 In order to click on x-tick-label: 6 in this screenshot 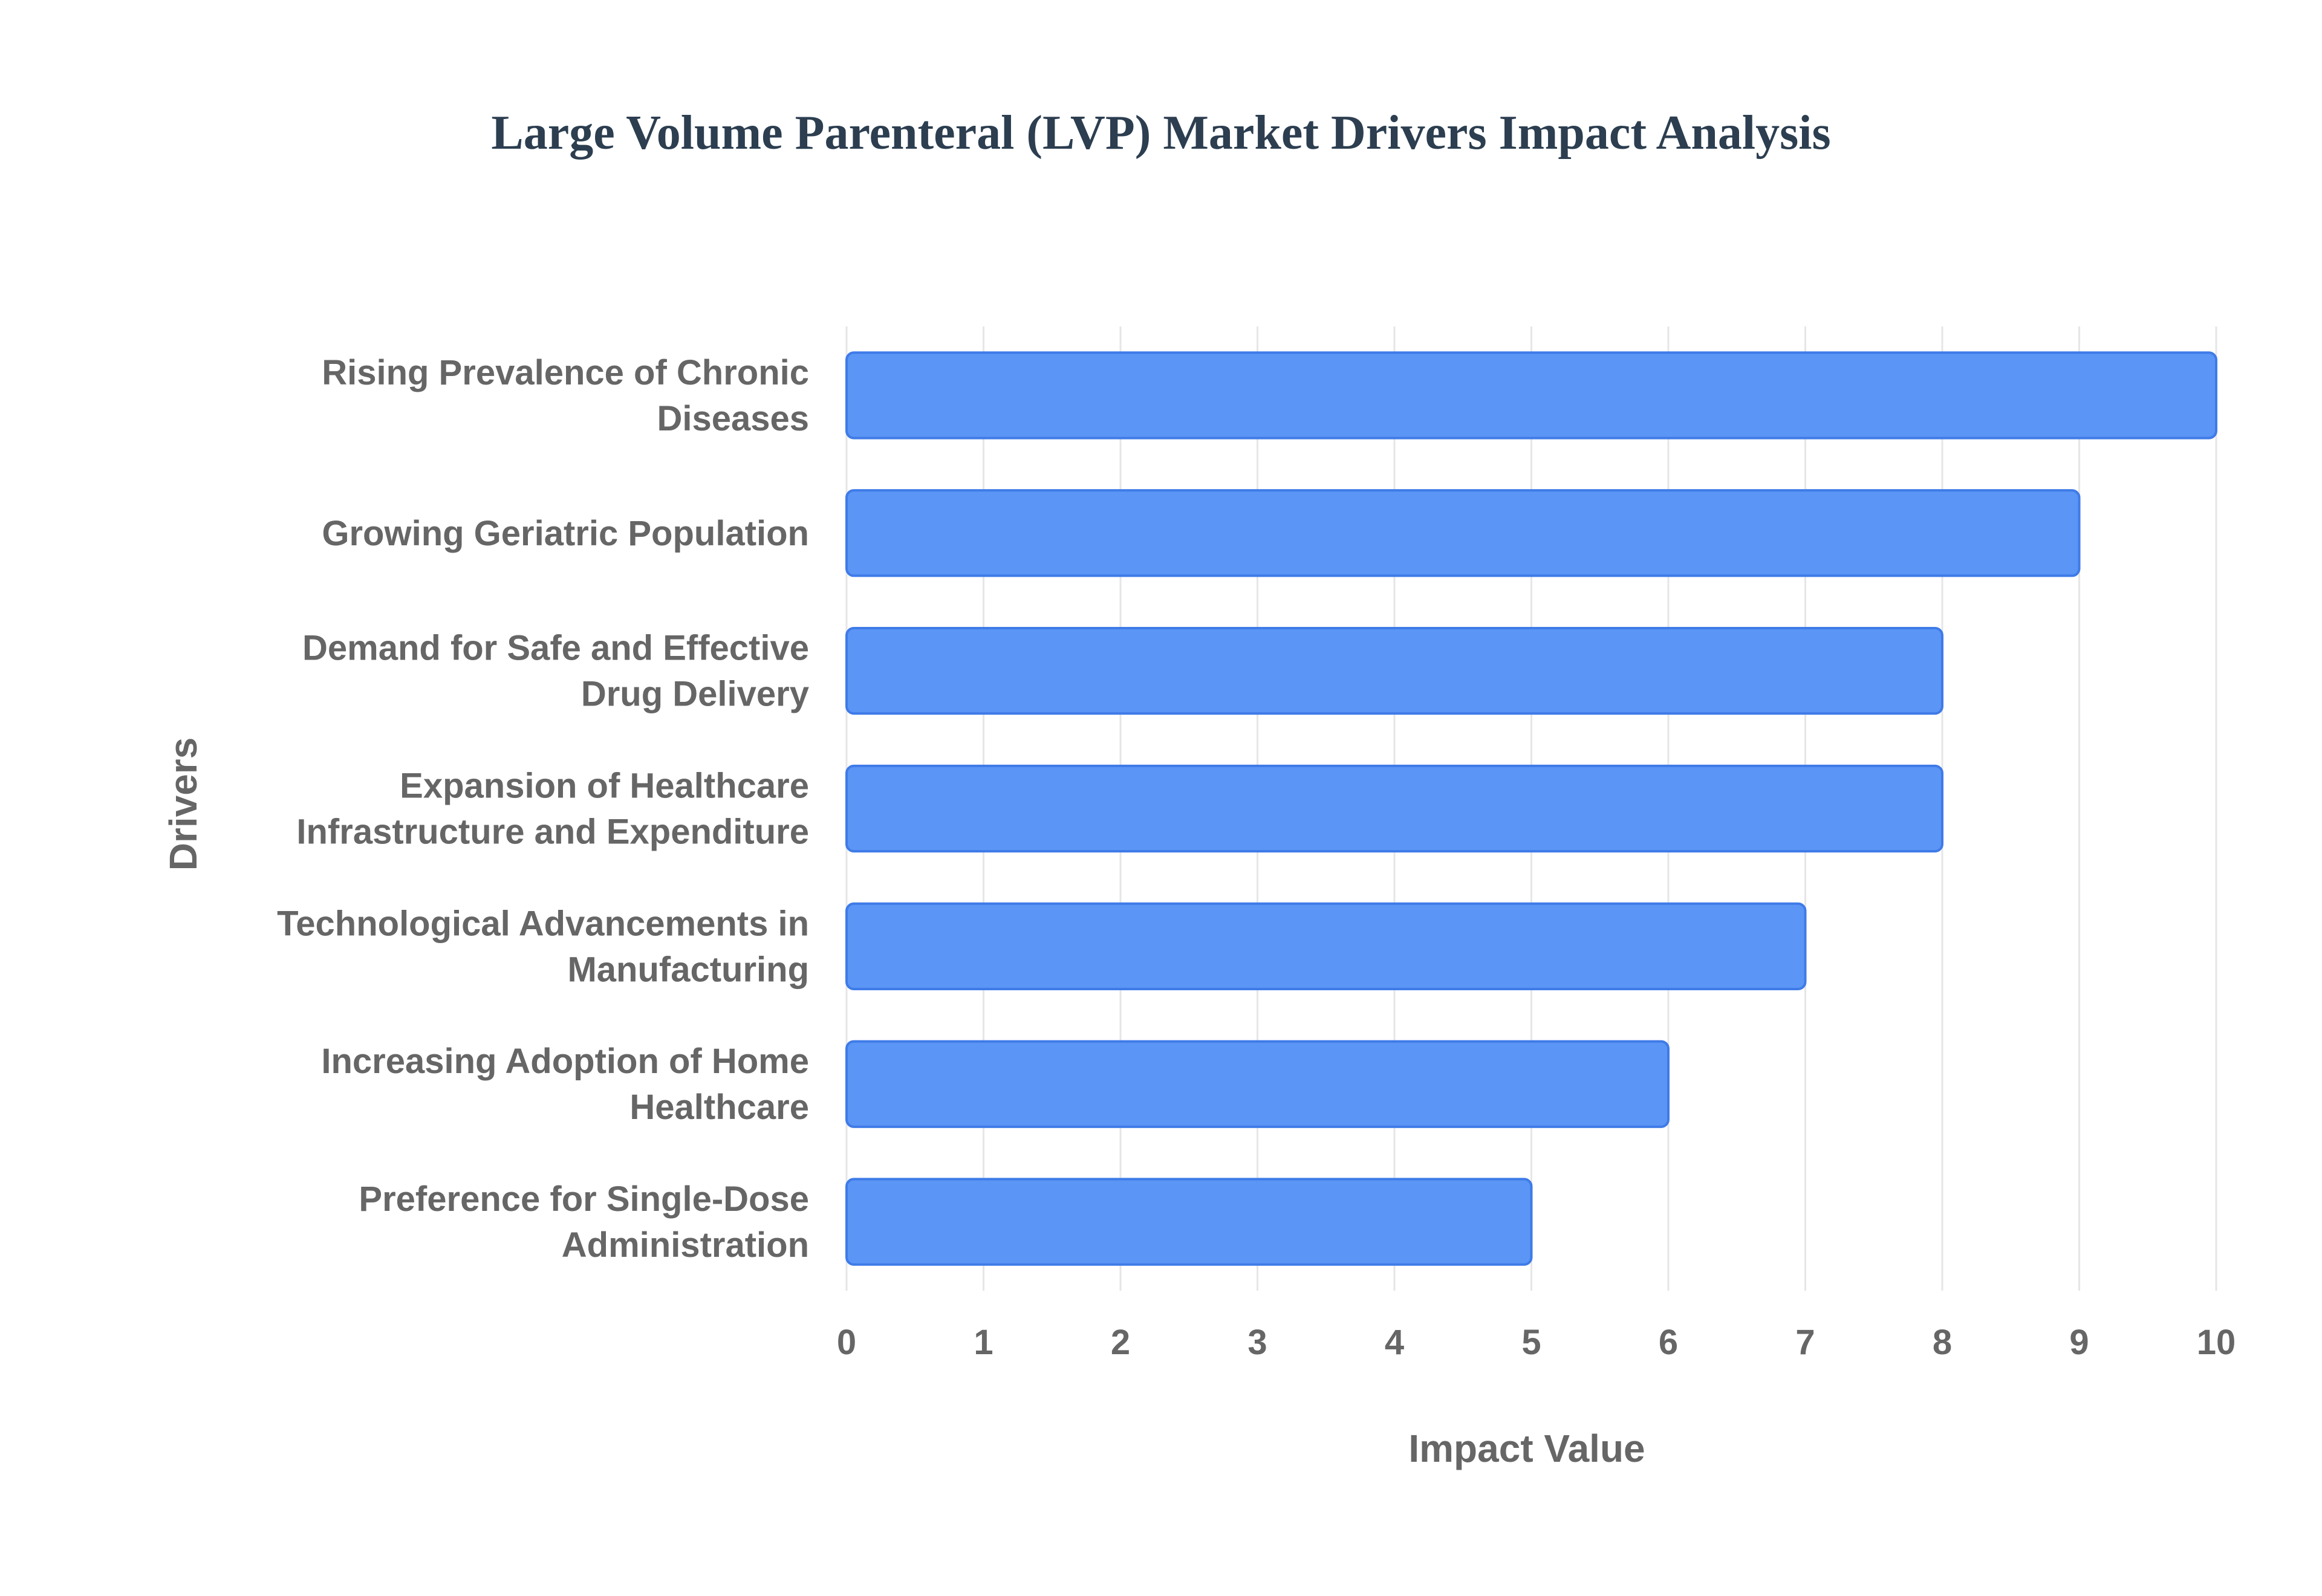, I will do `click(1668, 1342)`.